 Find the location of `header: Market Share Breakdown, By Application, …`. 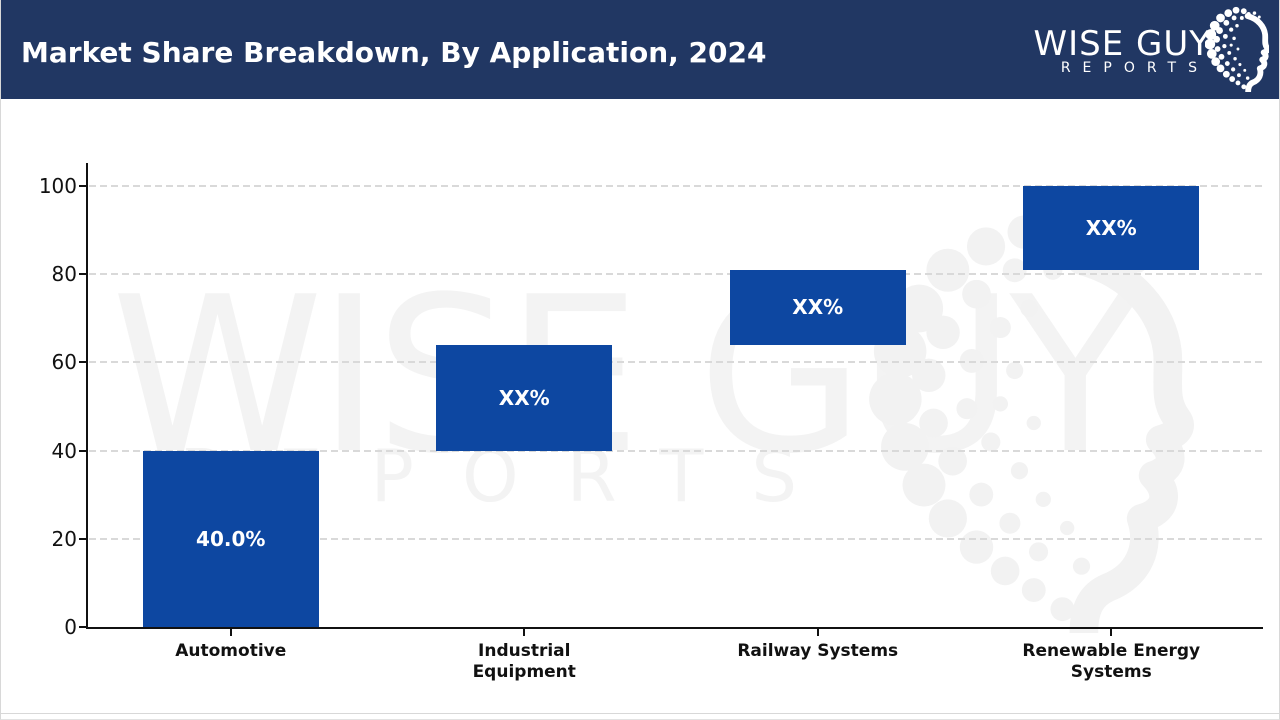

header: Market Share Breakdown, By Application, … is located at coordinates (640, 49).